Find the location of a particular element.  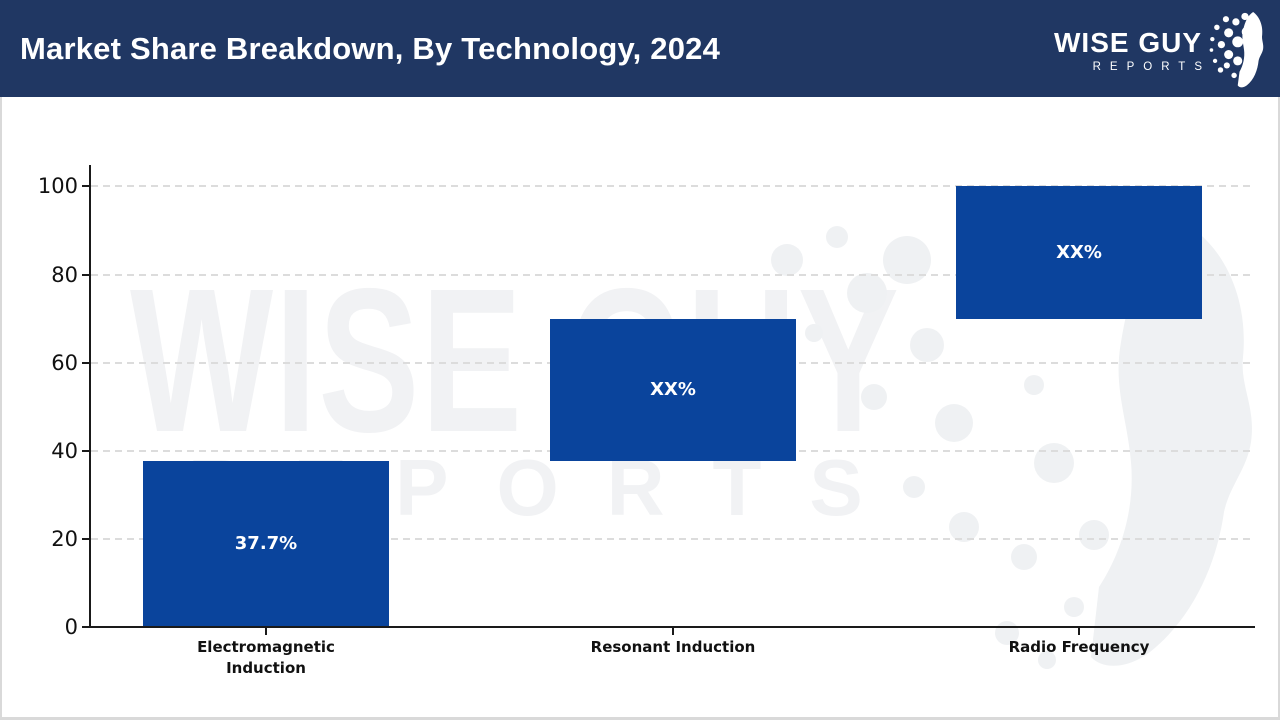

y-axis-spine is located at coordinates (90, 396).